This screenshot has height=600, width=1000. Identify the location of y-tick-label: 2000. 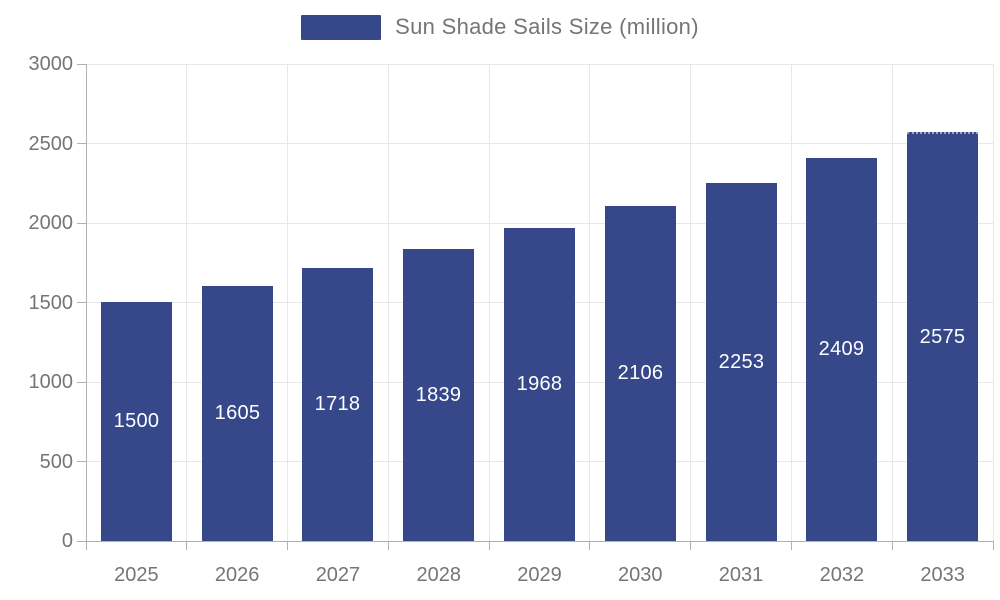
(51, 223).